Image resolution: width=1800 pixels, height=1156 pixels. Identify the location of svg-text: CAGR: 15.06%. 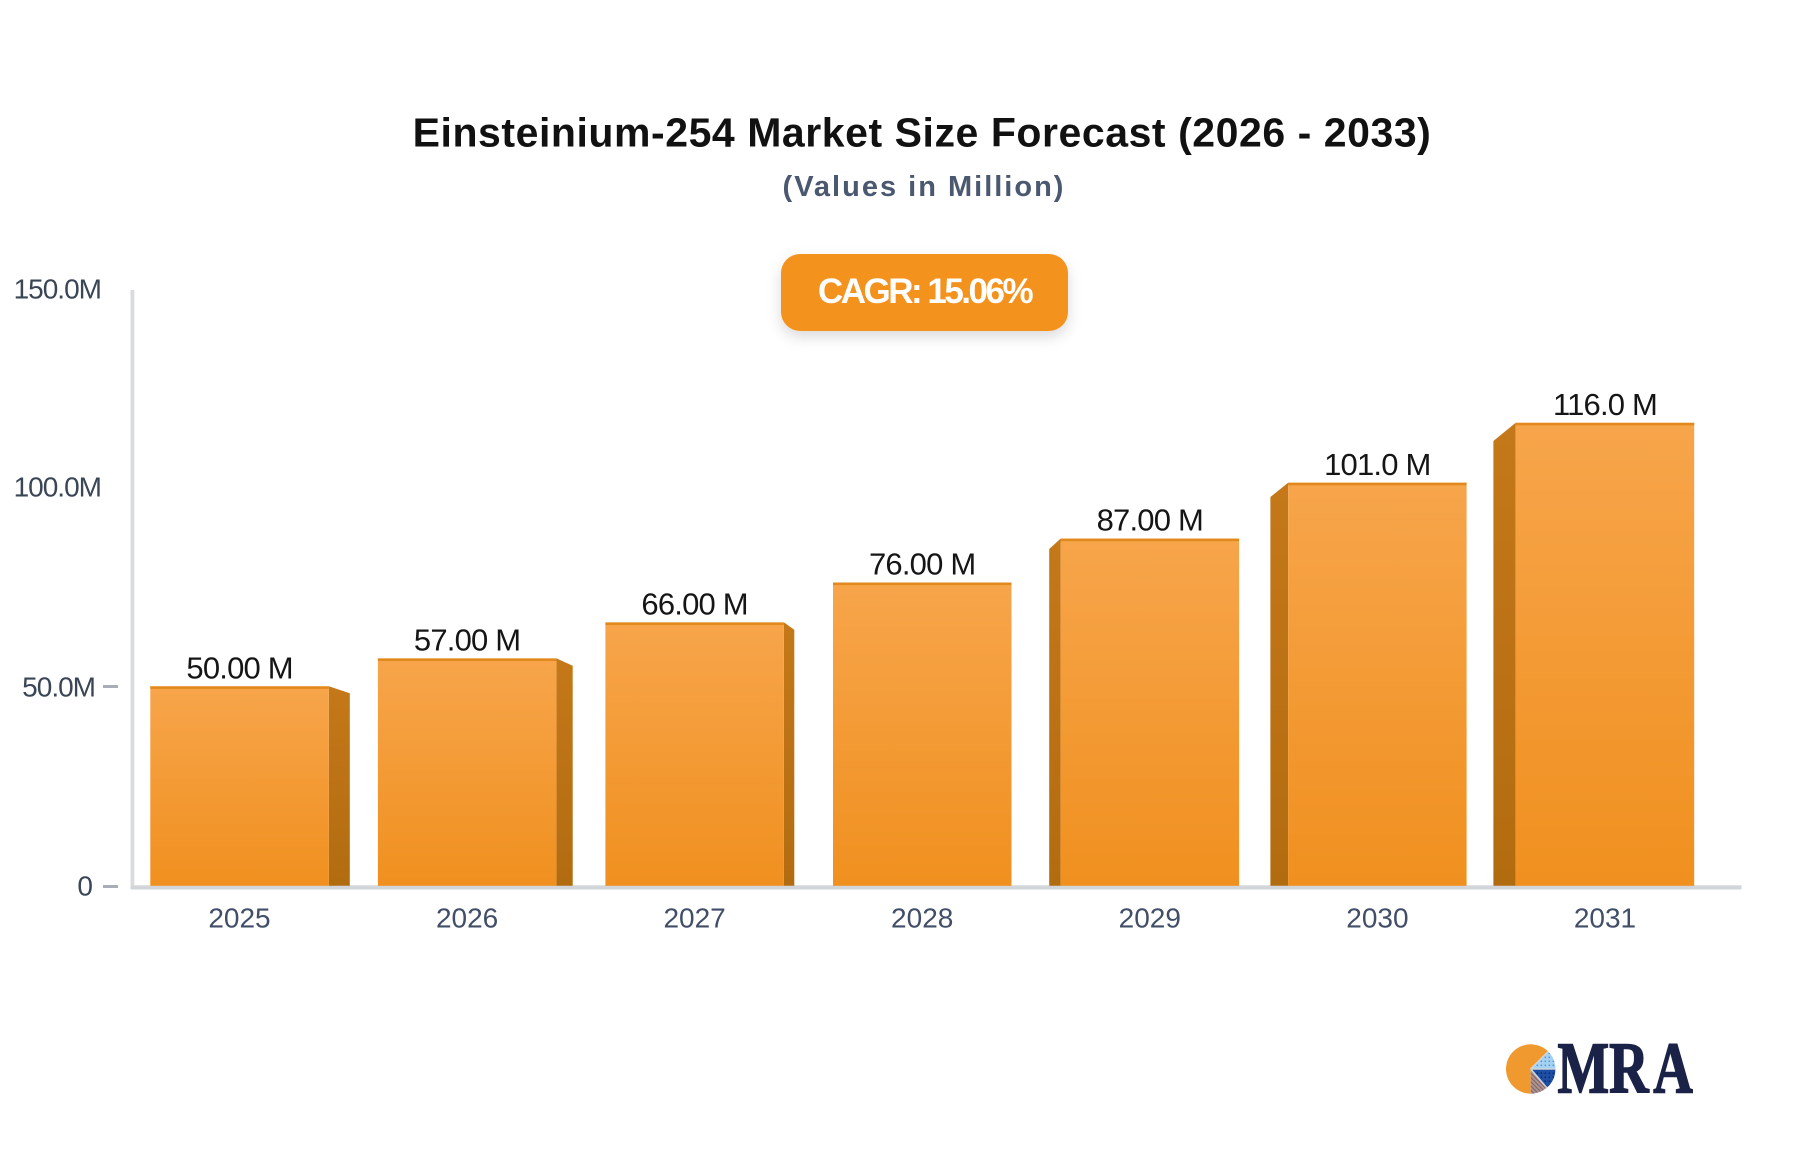
(926, 291).